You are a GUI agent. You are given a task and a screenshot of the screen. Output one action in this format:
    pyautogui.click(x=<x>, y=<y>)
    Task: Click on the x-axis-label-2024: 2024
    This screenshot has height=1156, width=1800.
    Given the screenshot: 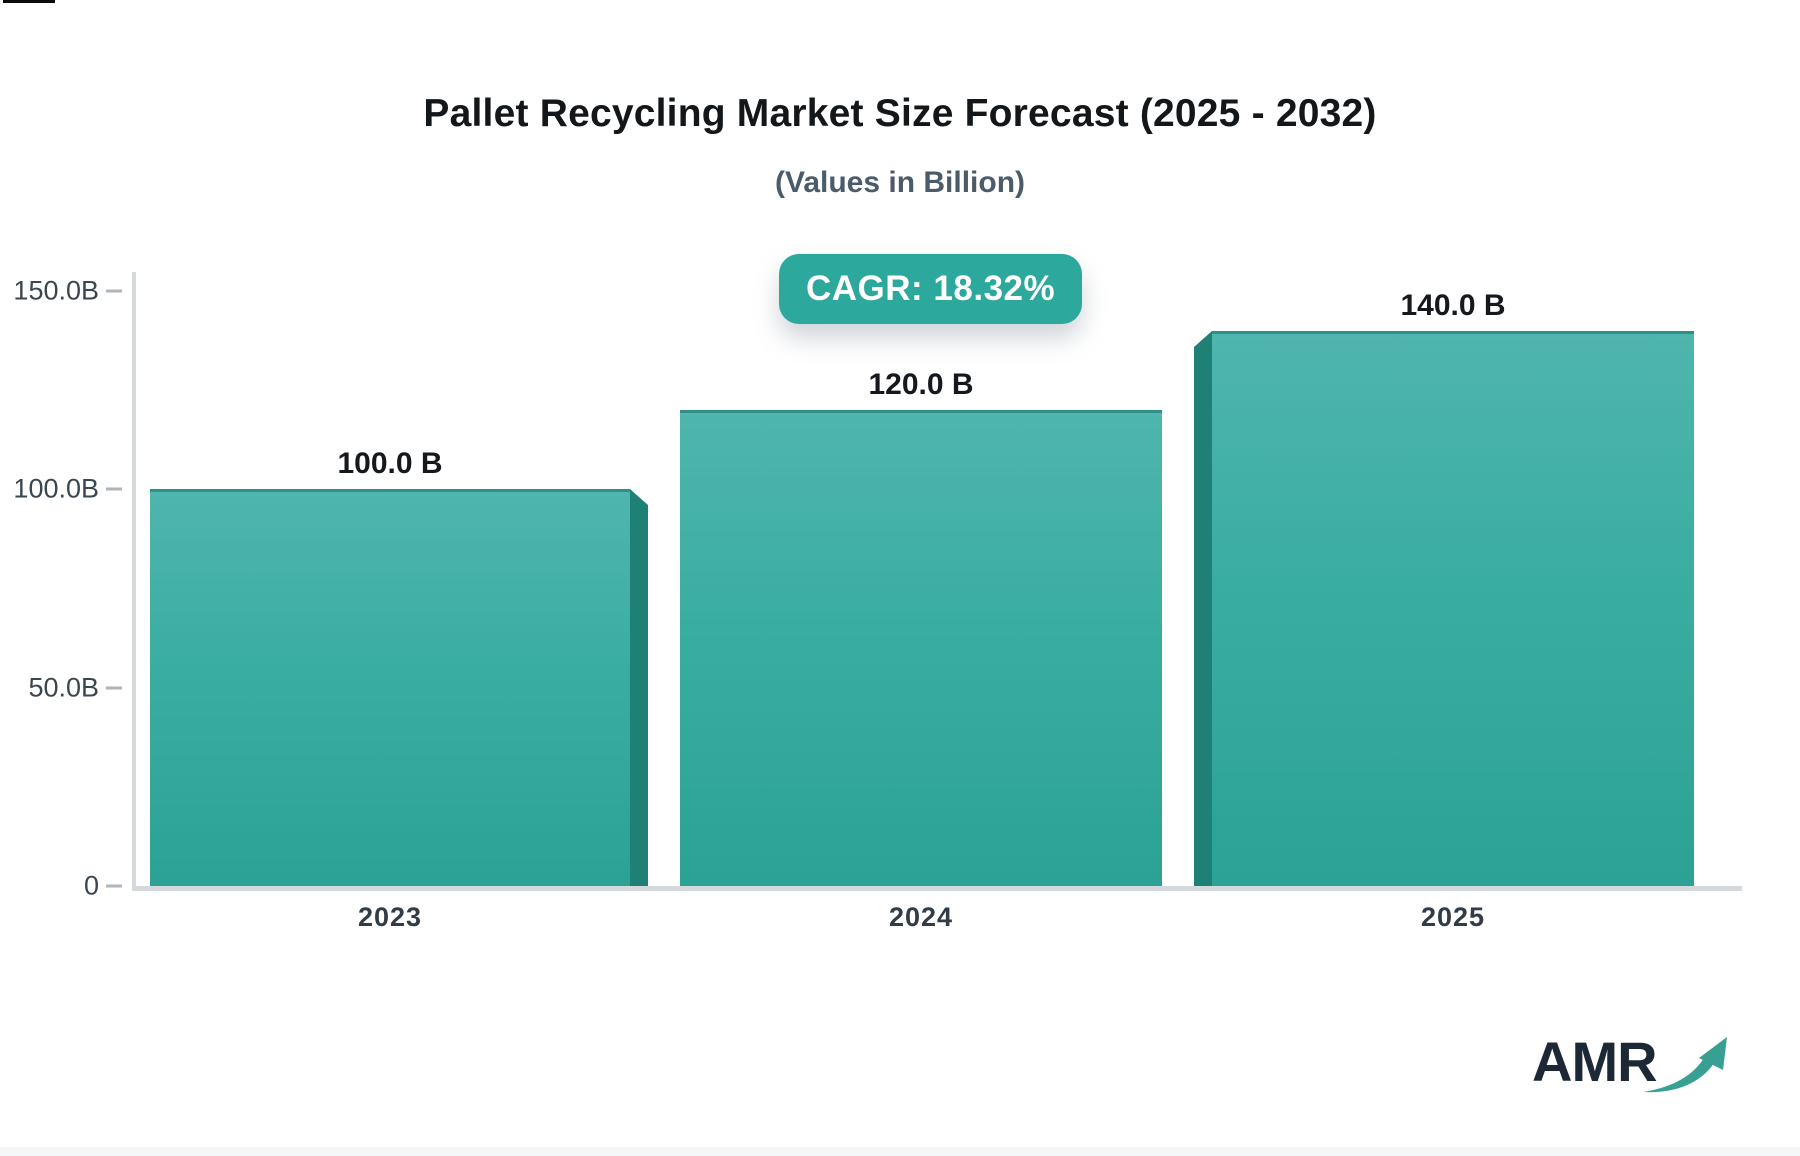 What is the action you would take?
    pyautogui.click(x=921, y=917)
    